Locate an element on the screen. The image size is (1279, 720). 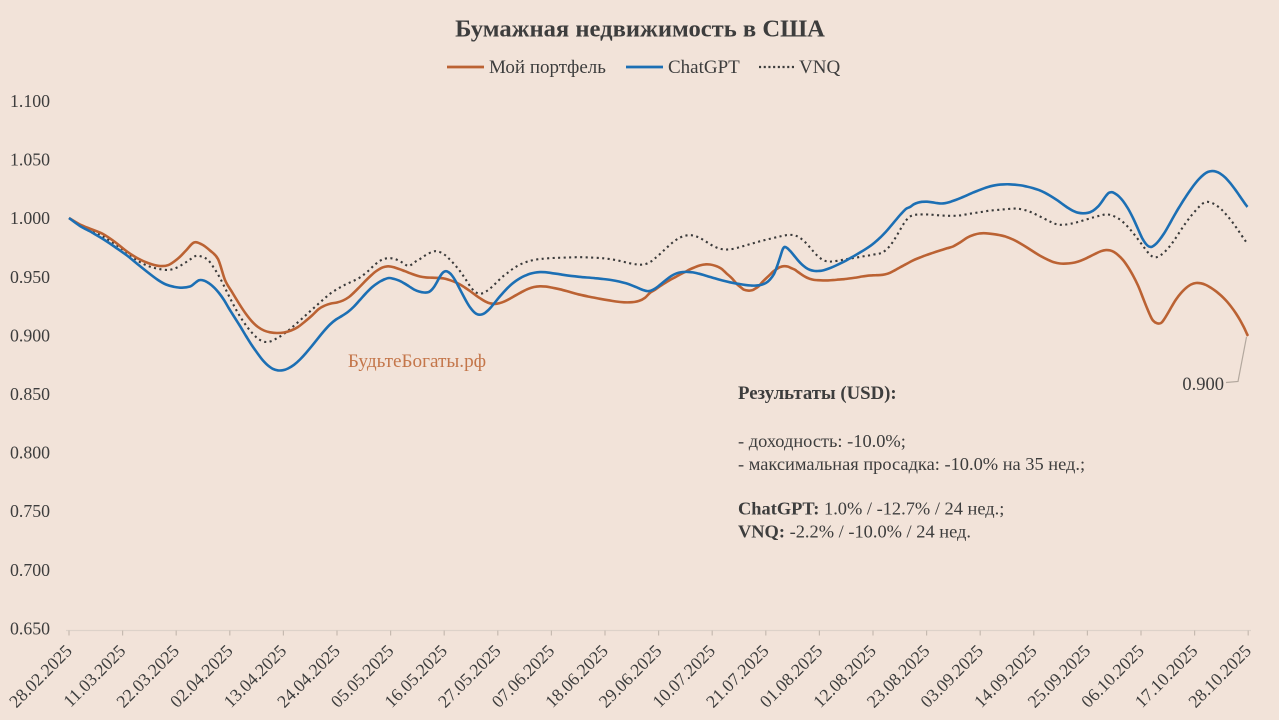
svg-text: Результаты (USD): is located at coordinates (817, 393).